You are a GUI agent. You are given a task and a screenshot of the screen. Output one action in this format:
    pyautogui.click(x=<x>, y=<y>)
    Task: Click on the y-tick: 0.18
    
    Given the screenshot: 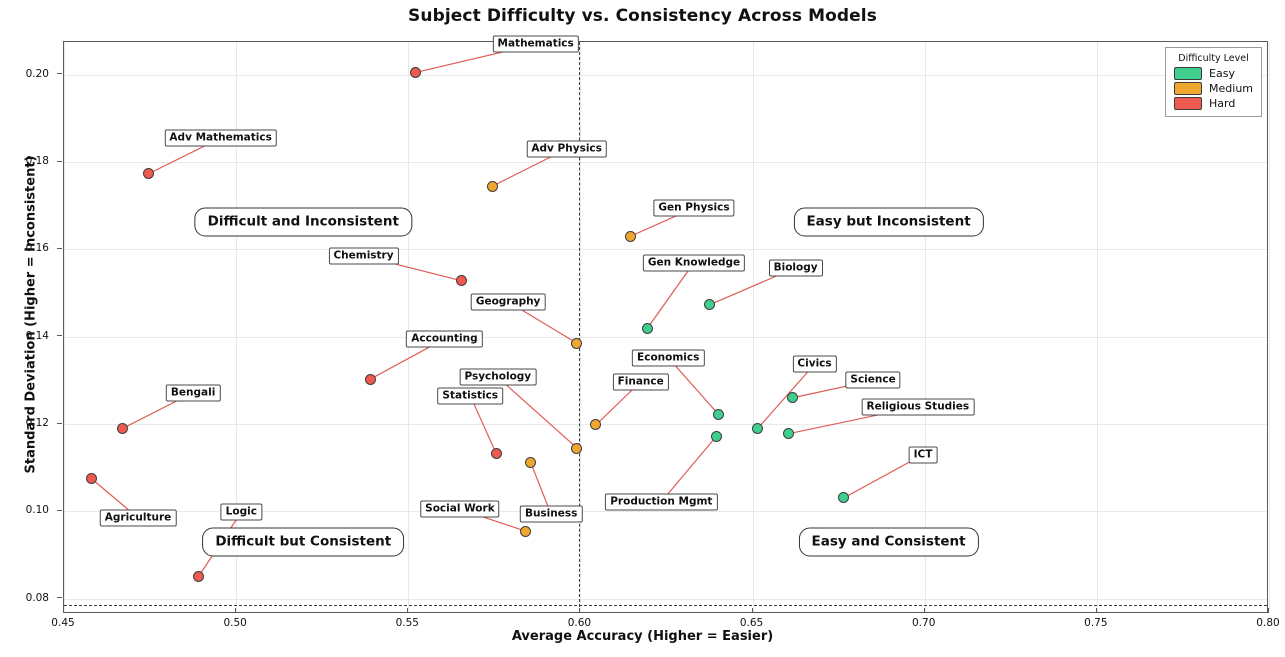 What is the action you would take?
    pyautogui.click(x=31, y=161)
    